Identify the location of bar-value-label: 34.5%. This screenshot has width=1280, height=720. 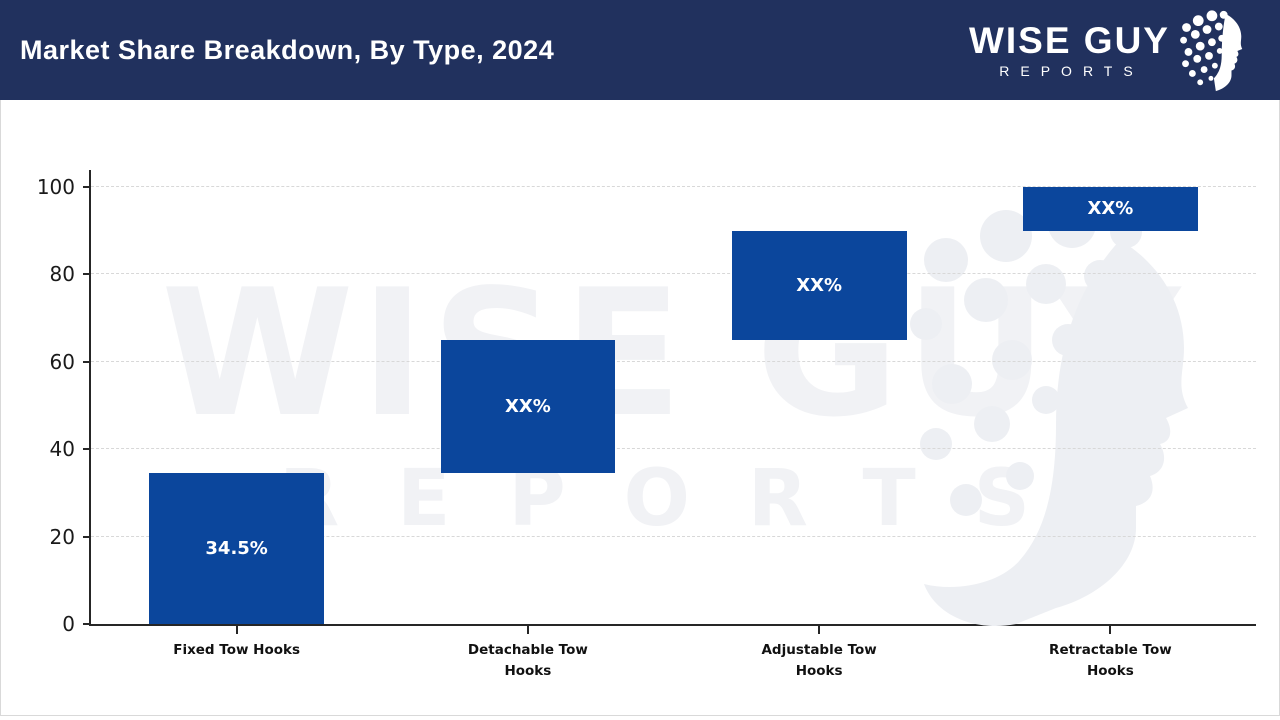
(236, 549).